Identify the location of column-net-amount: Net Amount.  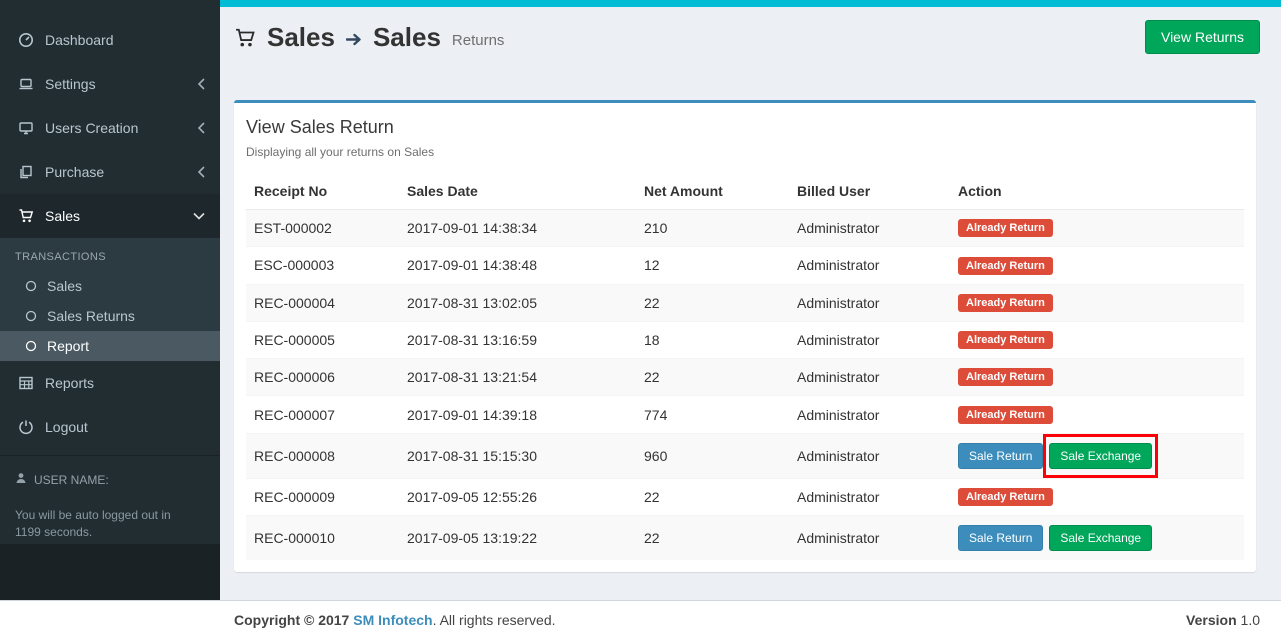
(712, 191).